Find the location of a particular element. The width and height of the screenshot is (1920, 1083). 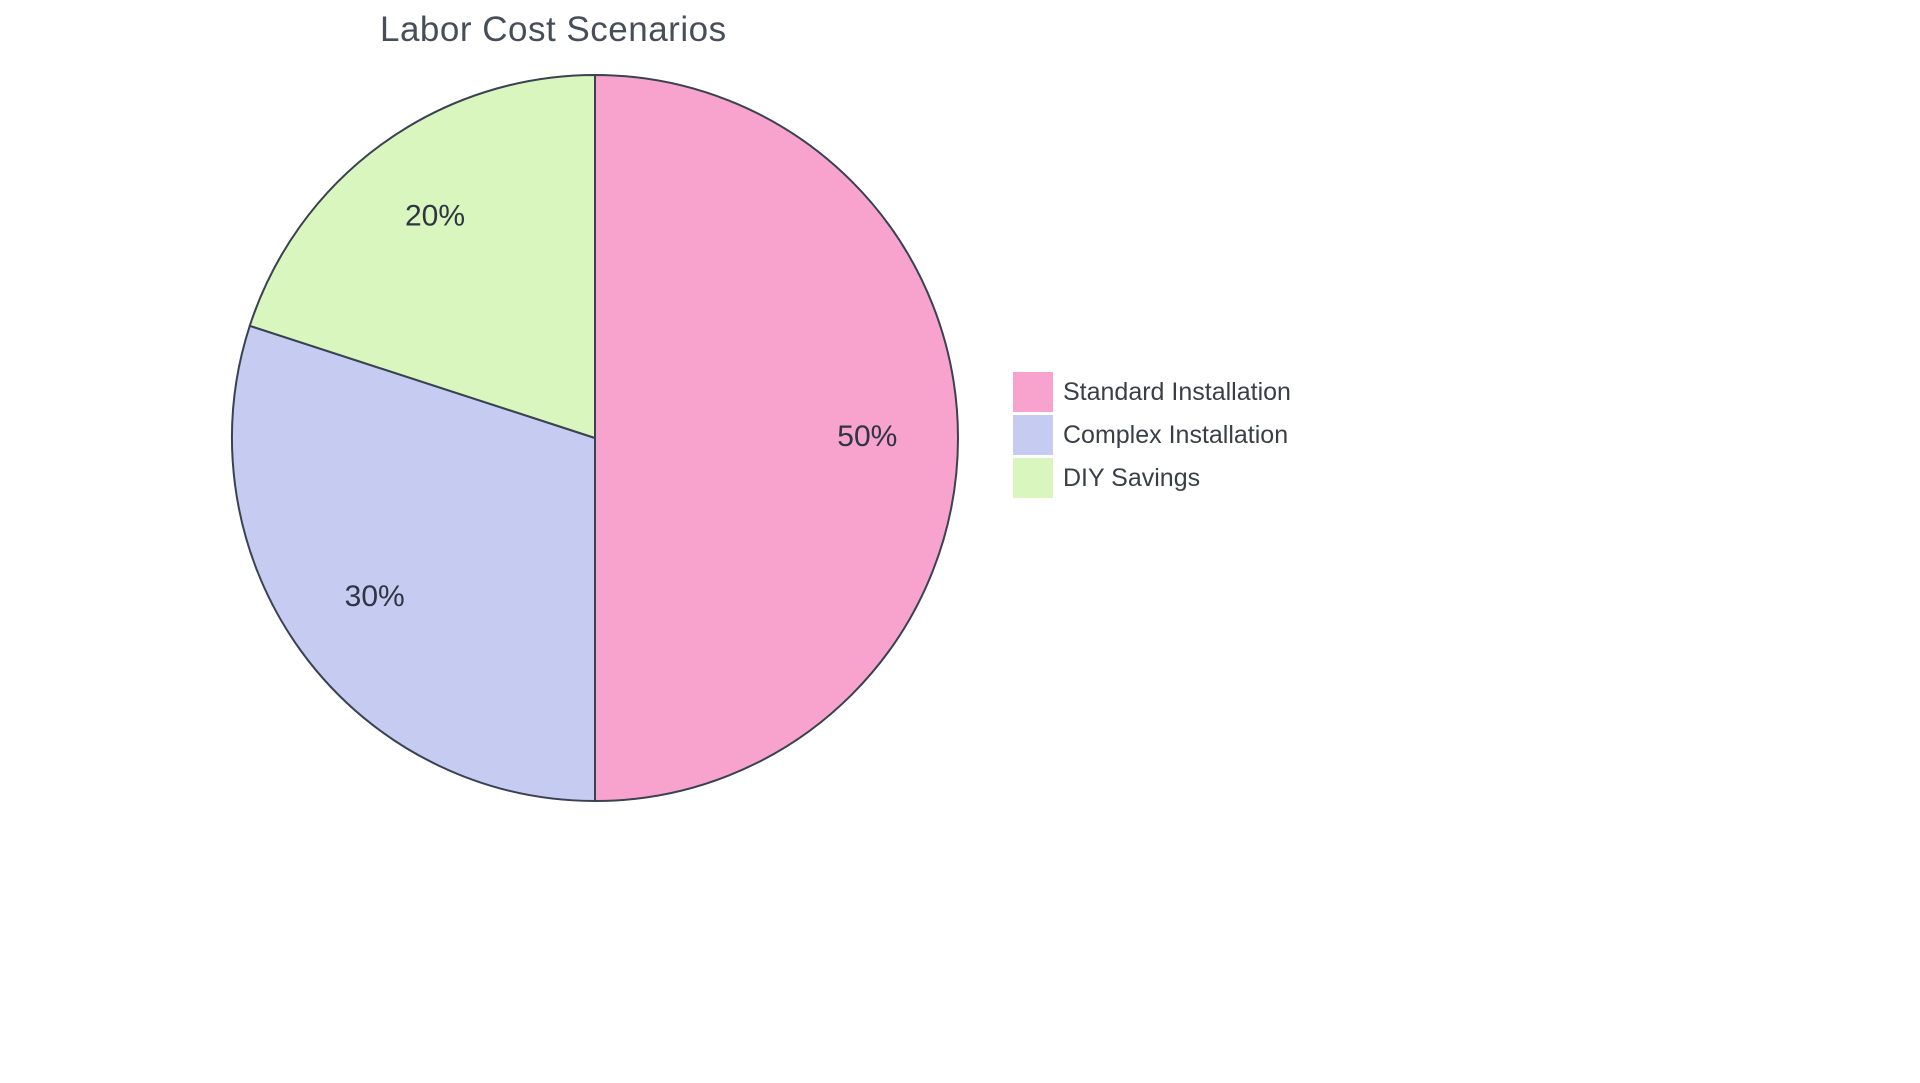

legend-item-standard-installation: Standard Installation is located at coordinates (1152, 392).